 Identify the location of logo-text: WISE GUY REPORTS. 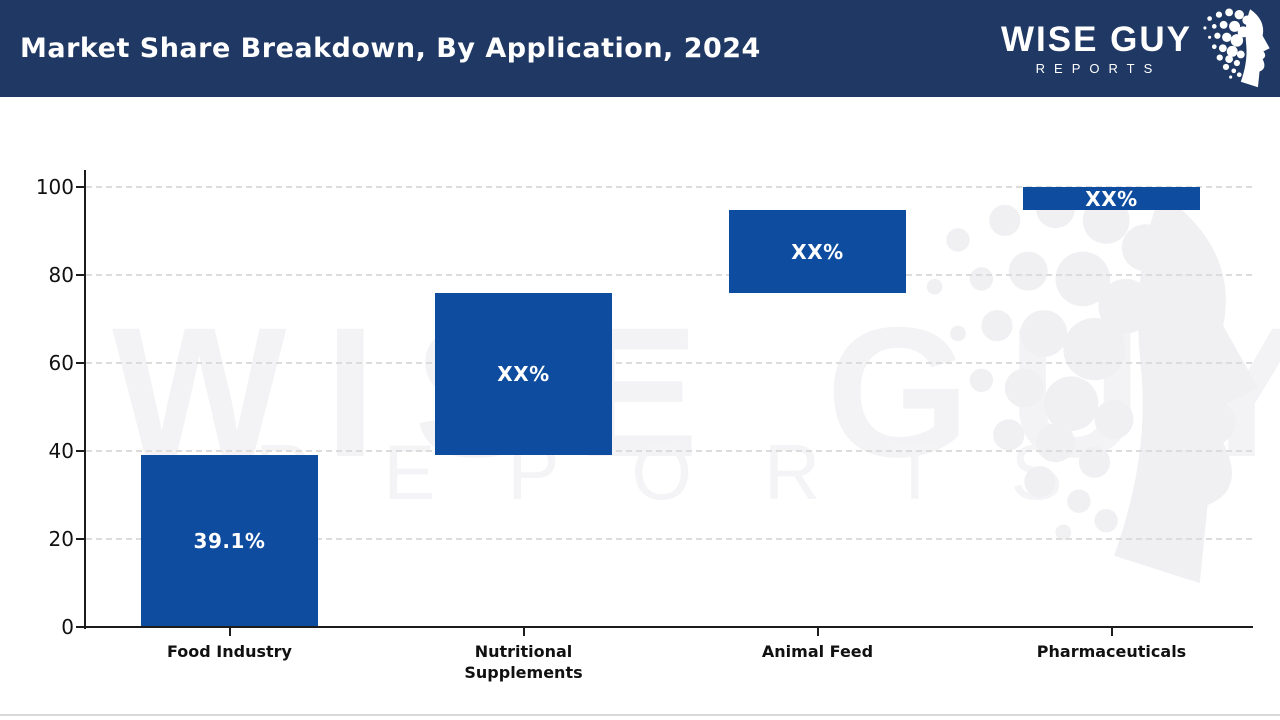
(1096, 47).